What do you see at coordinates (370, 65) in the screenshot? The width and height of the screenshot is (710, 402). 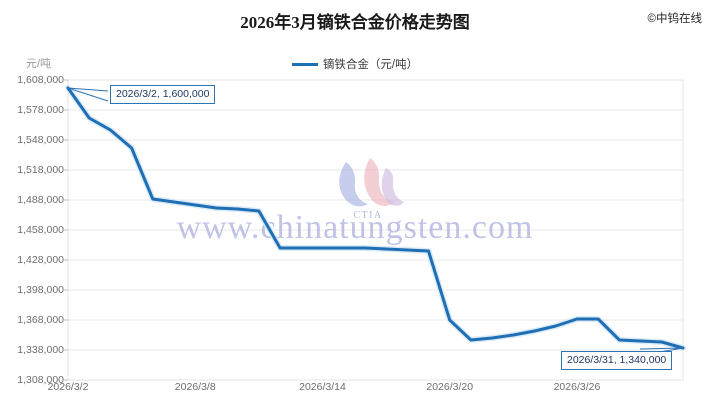 I see `legend-series-label: 镝铁合金（元/吨）` at bounding box center [370, 65].